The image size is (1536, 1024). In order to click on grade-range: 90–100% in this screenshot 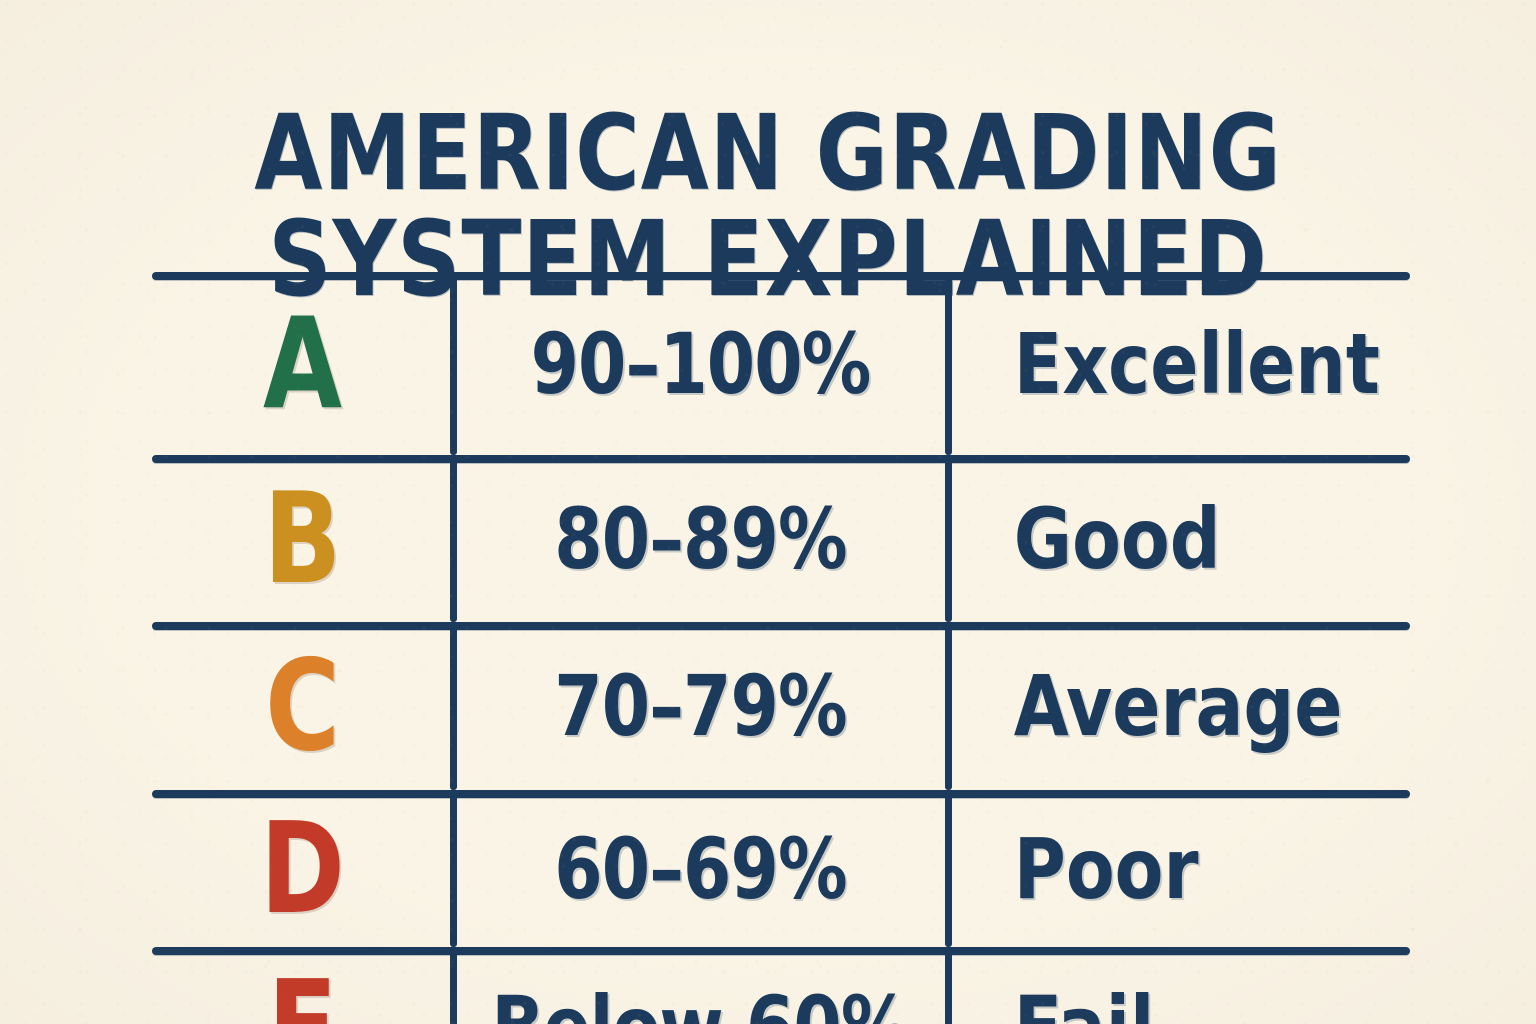, I will do `click(701, 363)`.